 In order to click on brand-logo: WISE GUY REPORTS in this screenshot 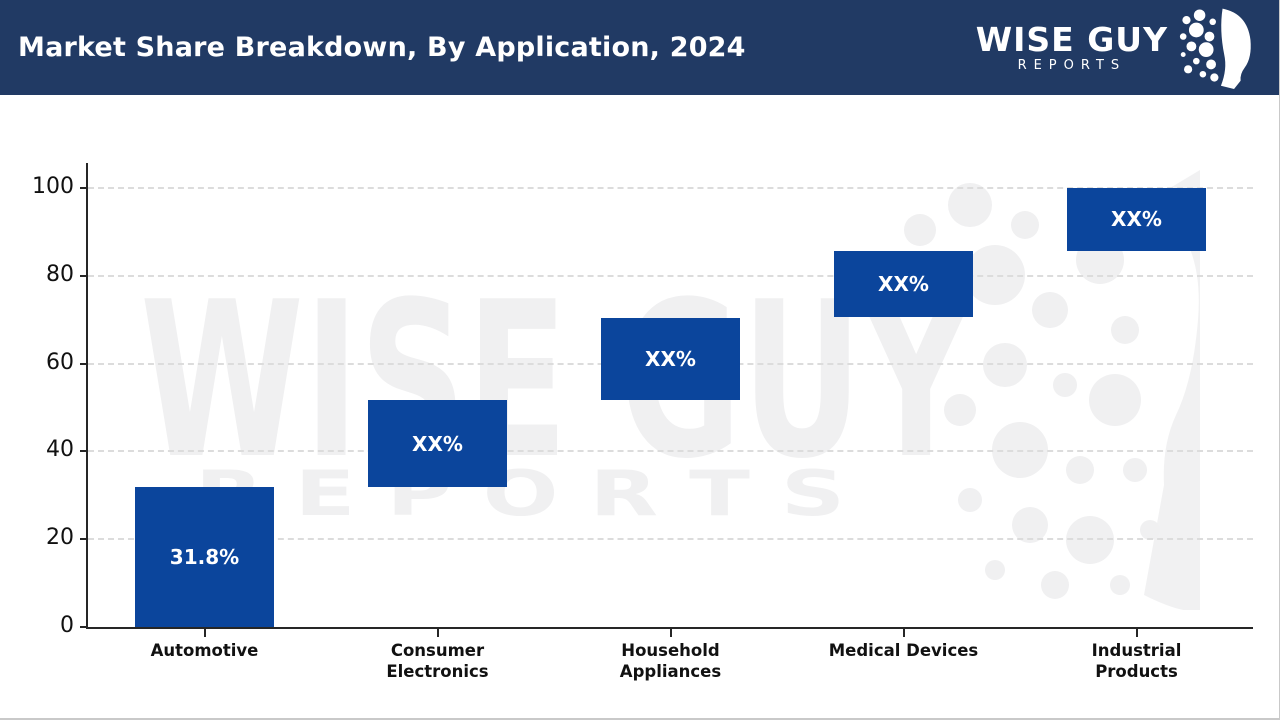, I will do `click(1117, 48)`.